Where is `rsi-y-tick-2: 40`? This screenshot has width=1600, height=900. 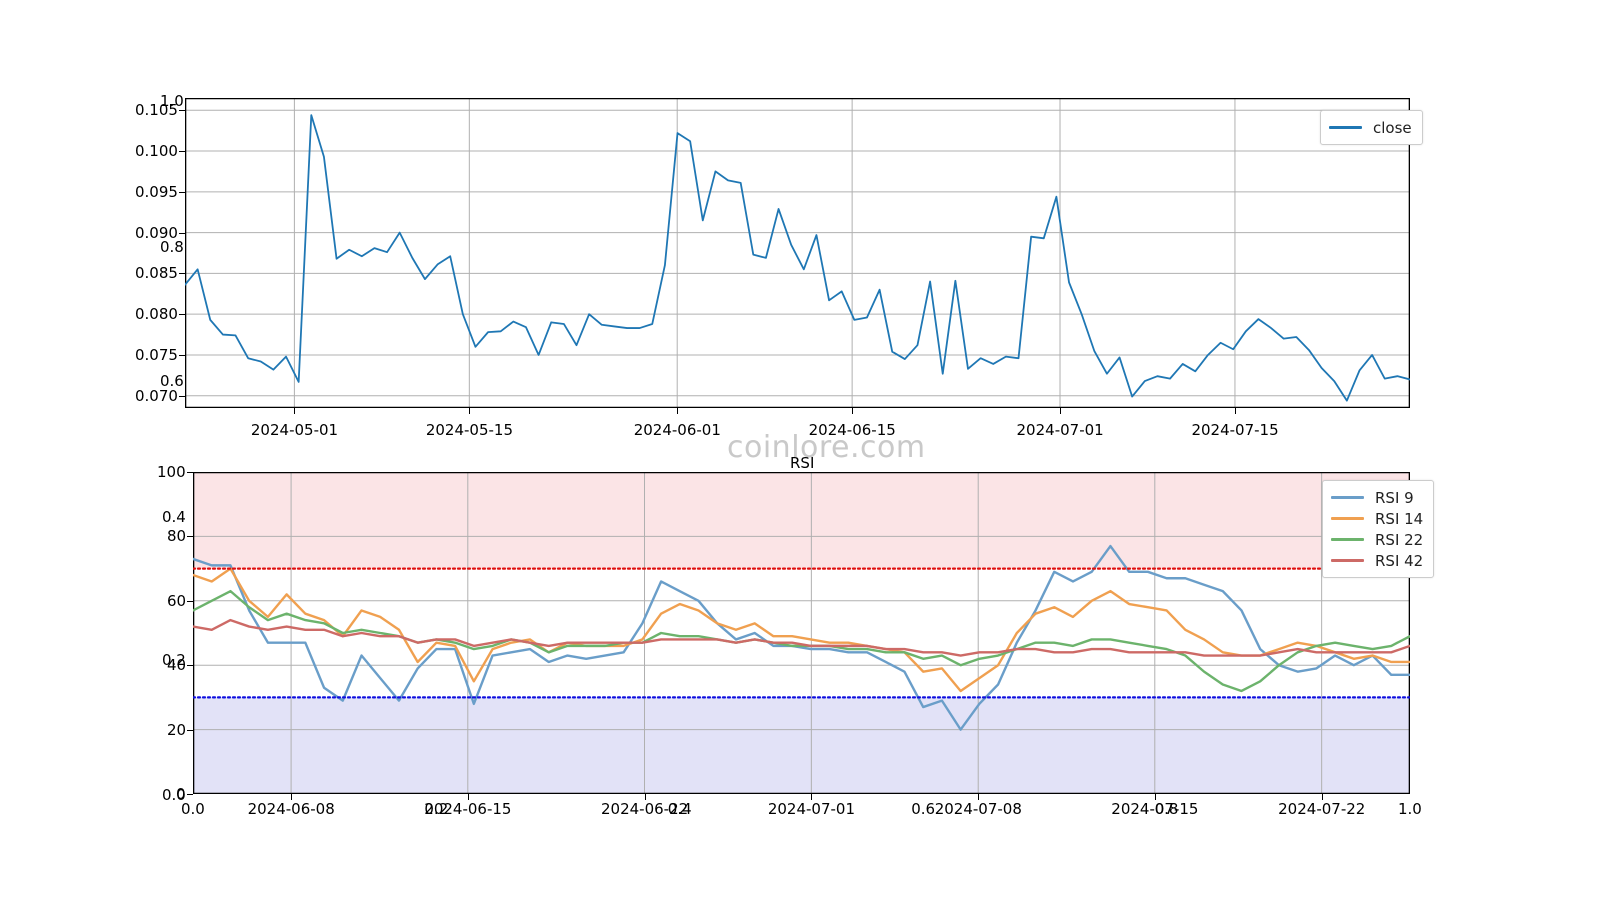
rsi-y-tick-2: 40 is located at coordinates (177, 665).